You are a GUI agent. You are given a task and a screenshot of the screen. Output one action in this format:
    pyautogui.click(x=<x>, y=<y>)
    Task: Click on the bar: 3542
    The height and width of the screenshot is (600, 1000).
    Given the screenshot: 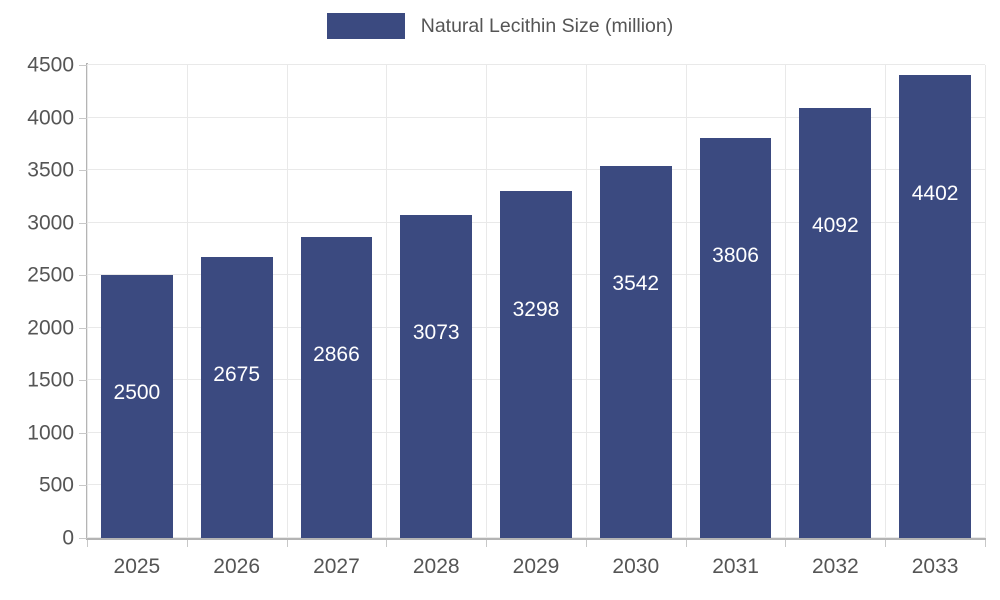 What is the action you would take?
    pyautogui.click(x=635, y=351)
    